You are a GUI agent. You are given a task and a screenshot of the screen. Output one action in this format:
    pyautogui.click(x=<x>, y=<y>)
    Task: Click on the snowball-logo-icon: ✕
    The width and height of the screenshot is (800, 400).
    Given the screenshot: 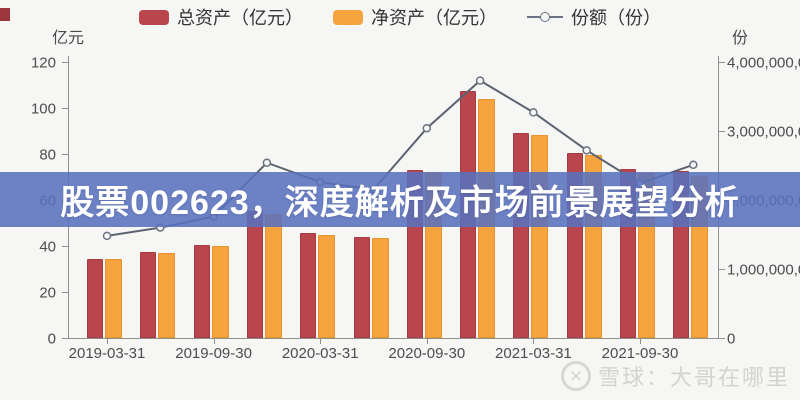 What is the action you would take?
    pyautogui.click(x=575, y=376)
    